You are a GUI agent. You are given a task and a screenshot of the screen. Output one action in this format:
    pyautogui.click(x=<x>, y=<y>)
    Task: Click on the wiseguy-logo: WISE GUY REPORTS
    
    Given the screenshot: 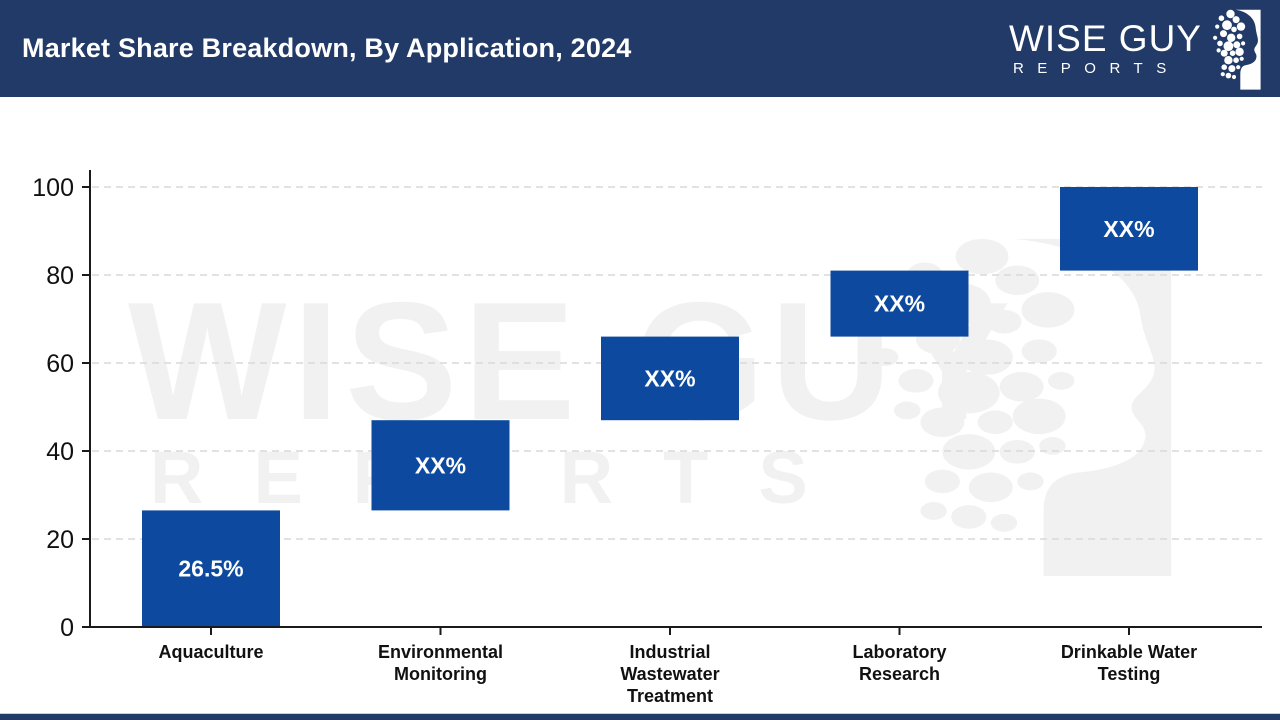 What is the action you would take?
    pyautogui.click(x=1137, y=49)
    